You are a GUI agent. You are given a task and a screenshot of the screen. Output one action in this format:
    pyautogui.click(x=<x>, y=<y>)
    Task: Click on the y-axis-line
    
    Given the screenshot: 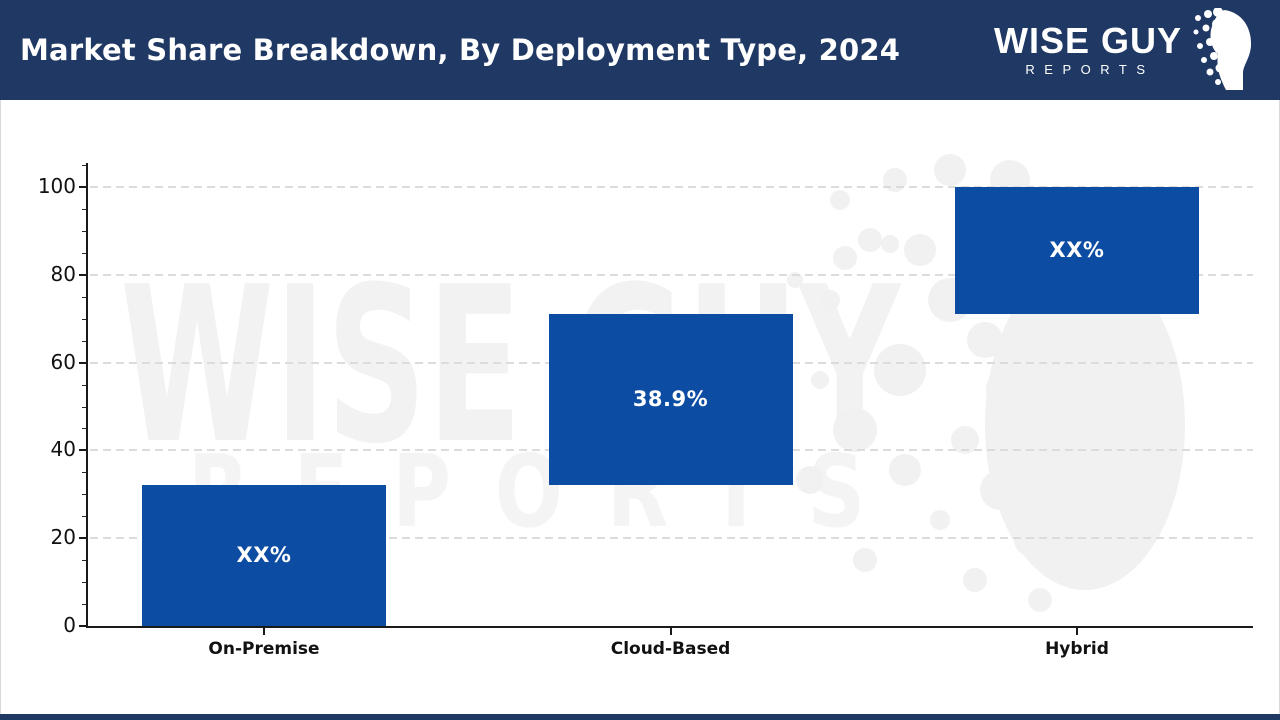 What is the action you would take?
    pyautogui.click(x=87, y=395)
    